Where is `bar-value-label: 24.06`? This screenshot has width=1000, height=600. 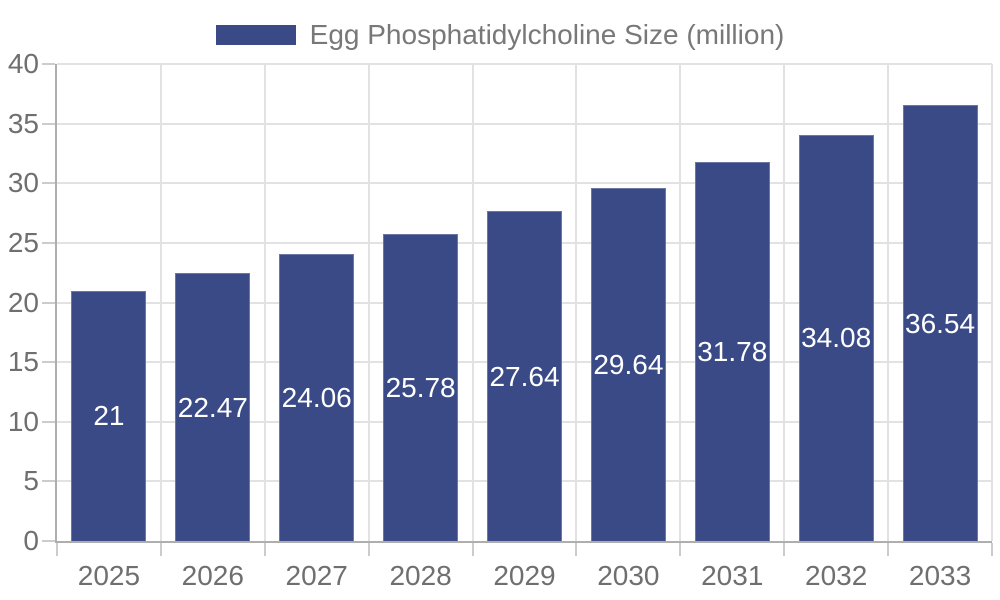
bar-value-label: 24.06 is located at coordinates (316, 398).